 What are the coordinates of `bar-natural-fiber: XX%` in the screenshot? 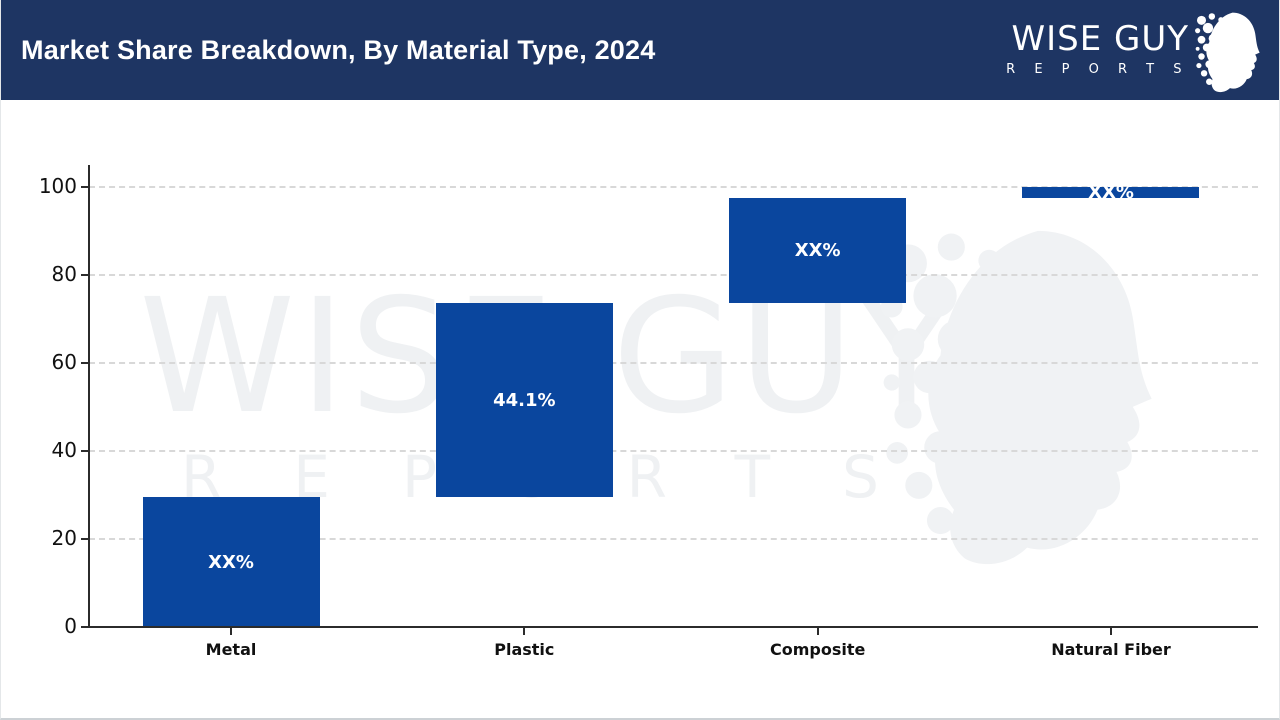 It's located at (1111, 192).